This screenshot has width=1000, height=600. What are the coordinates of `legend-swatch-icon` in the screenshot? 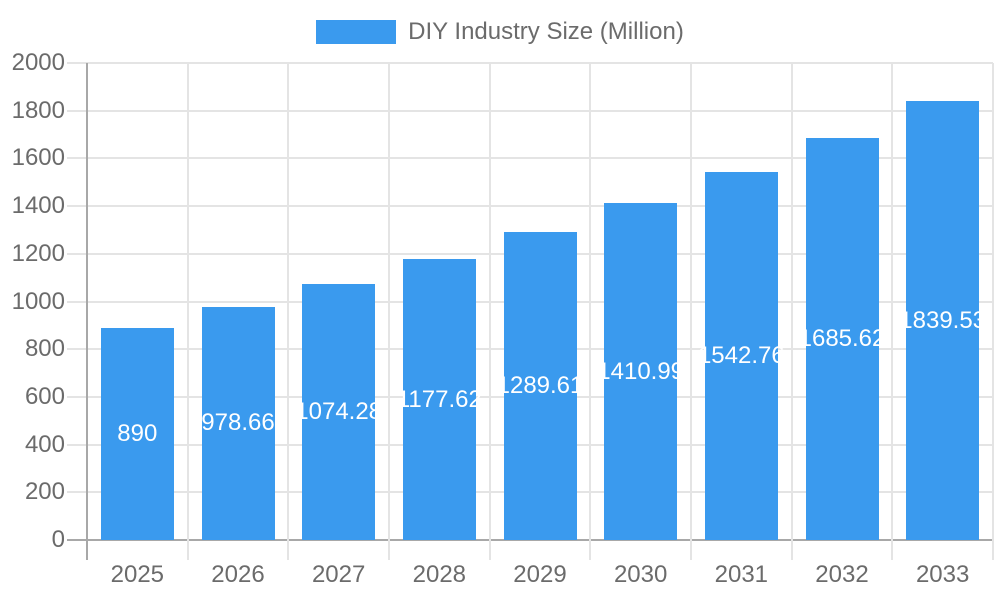 It's located at (356, 32).